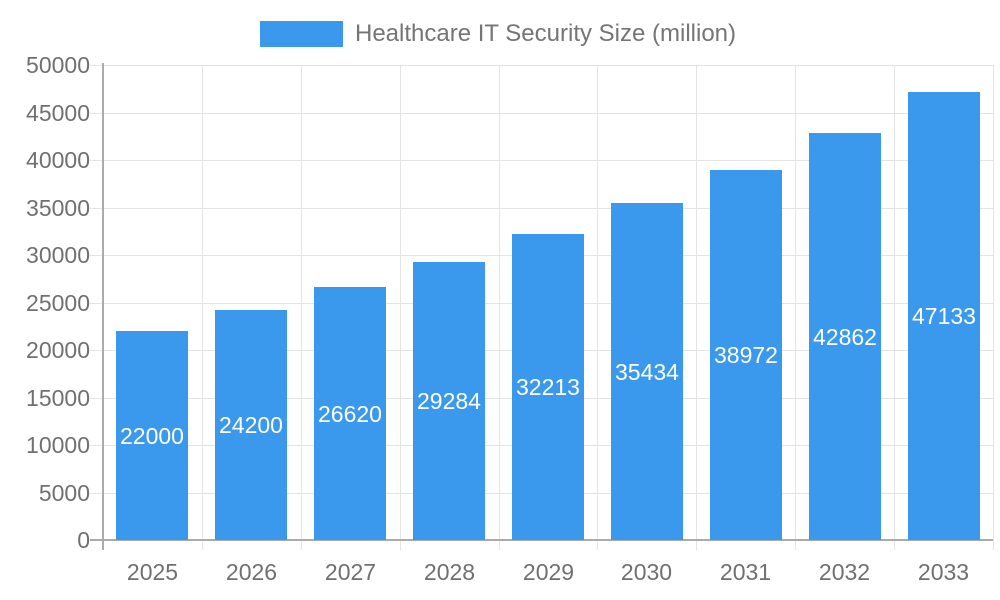 Image resolution: width=1000 pixels, height=600 pixels. Describe the element at coordinates (301, 34) in the screenshot. I see `legend-swatch` at that location.